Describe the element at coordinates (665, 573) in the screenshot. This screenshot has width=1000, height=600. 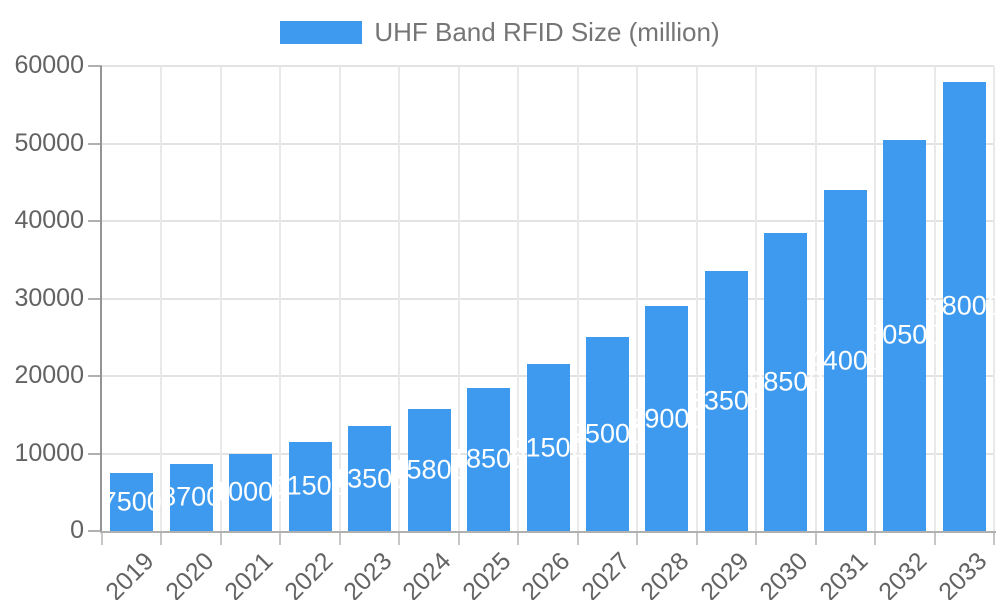
I see `x-tick-label: 2028` at that location.